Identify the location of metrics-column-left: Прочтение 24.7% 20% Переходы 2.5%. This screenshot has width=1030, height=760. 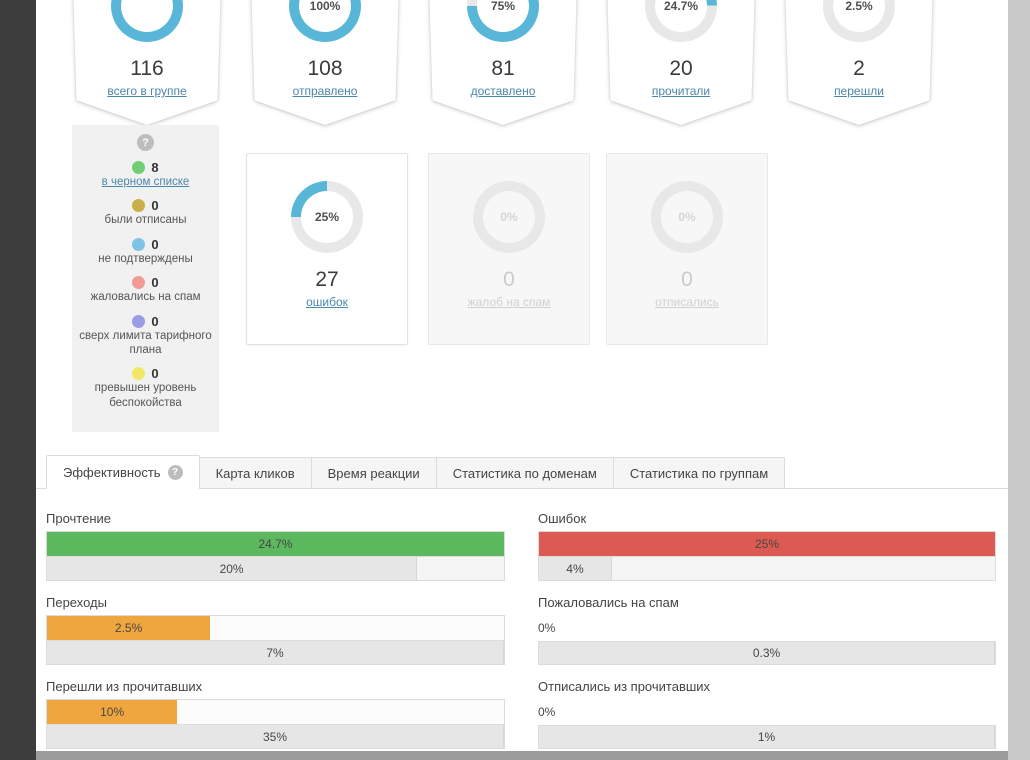
(275, 630).